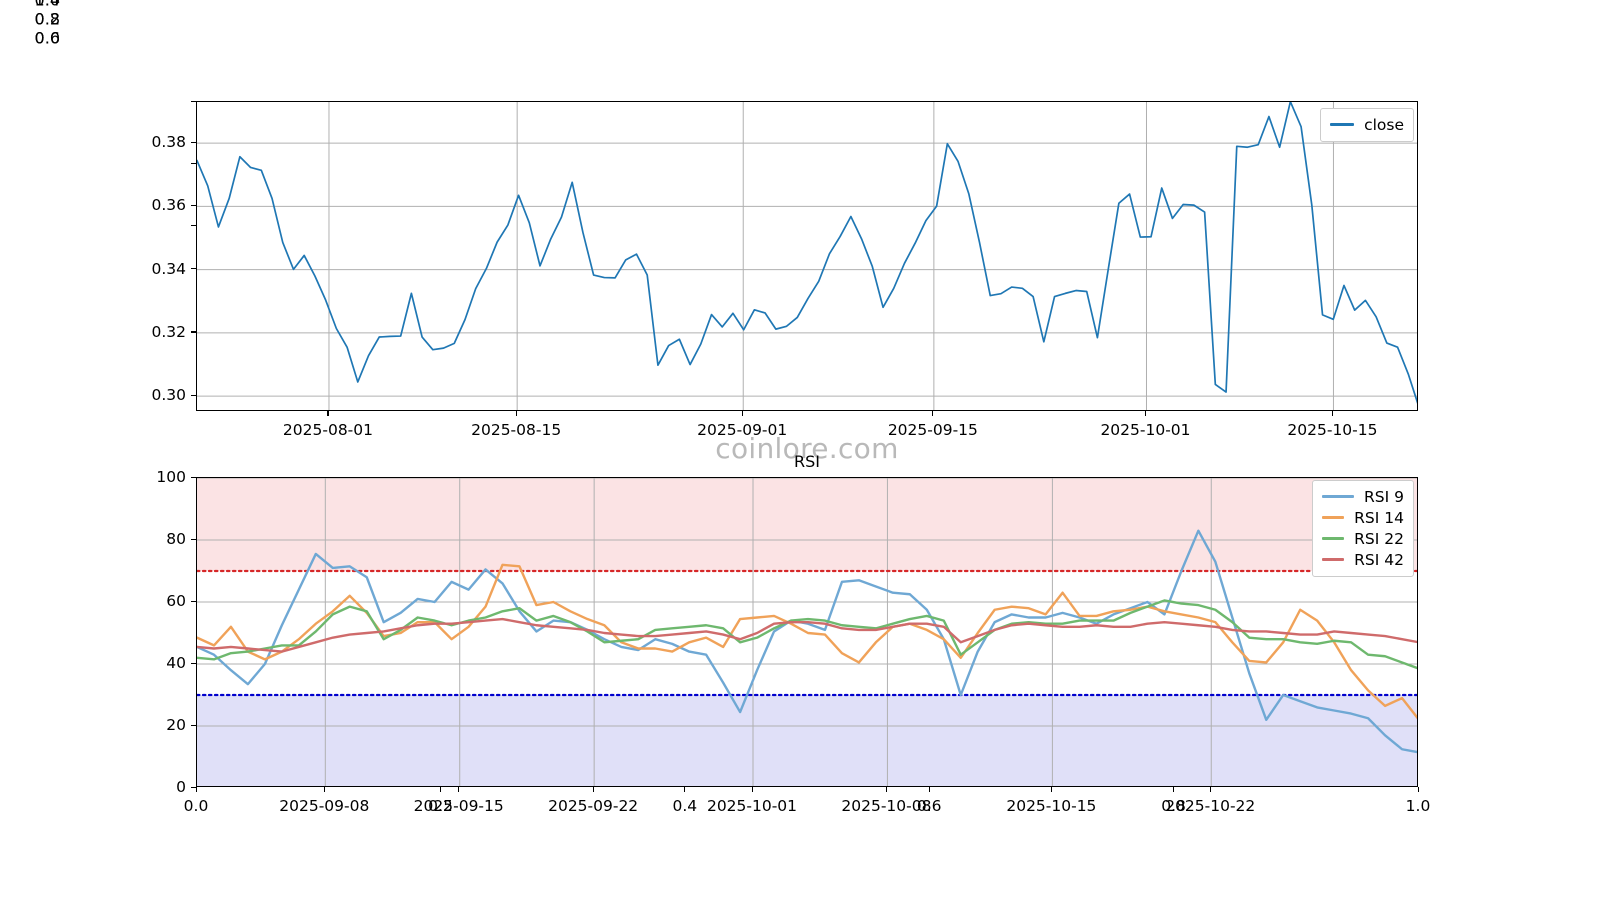 The height and width of the screenshot is (900, 1600). I want to click on legend-item-close: close, so click(1367, 124).